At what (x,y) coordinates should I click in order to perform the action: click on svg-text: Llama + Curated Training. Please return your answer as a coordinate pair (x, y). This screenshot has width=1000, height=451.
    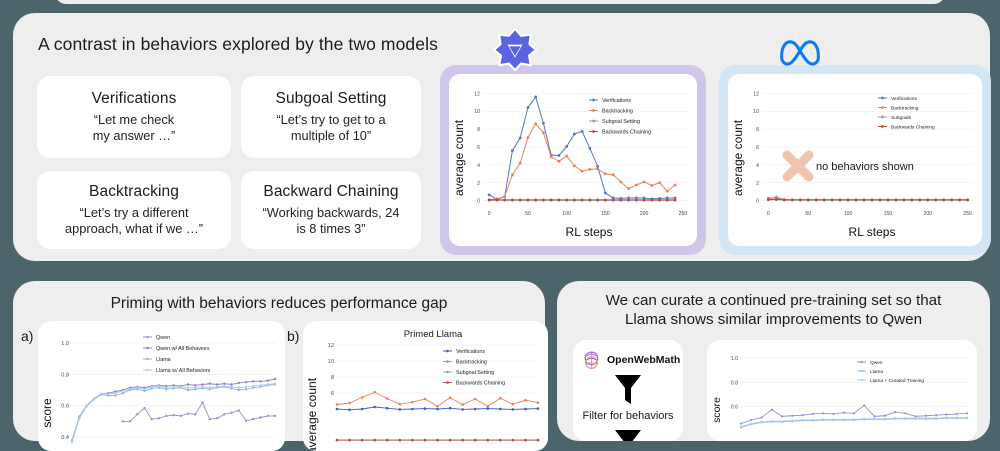
    Looking at the image, I should click on (897, 381).